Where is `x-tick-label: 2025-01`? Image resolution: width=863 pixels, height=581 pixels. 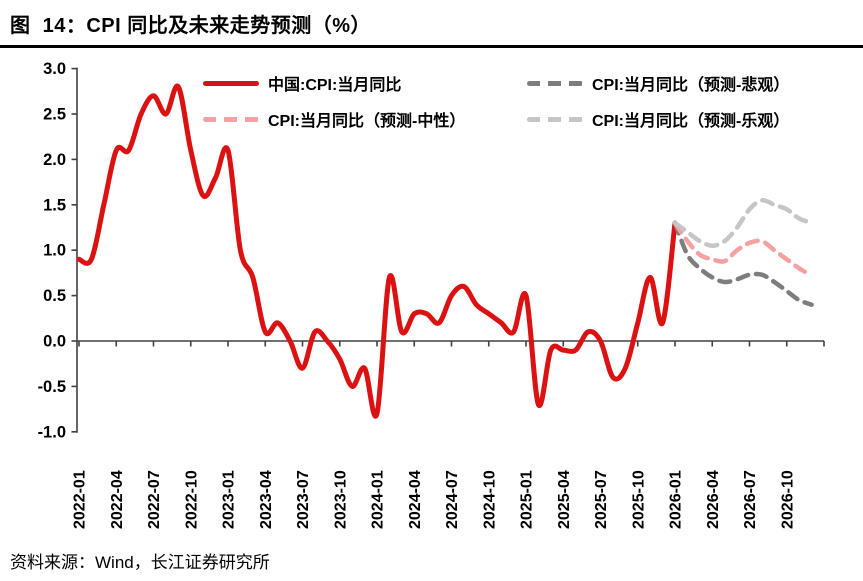
x-tick-label: 2025-01 is located at coordinates (527, 499).